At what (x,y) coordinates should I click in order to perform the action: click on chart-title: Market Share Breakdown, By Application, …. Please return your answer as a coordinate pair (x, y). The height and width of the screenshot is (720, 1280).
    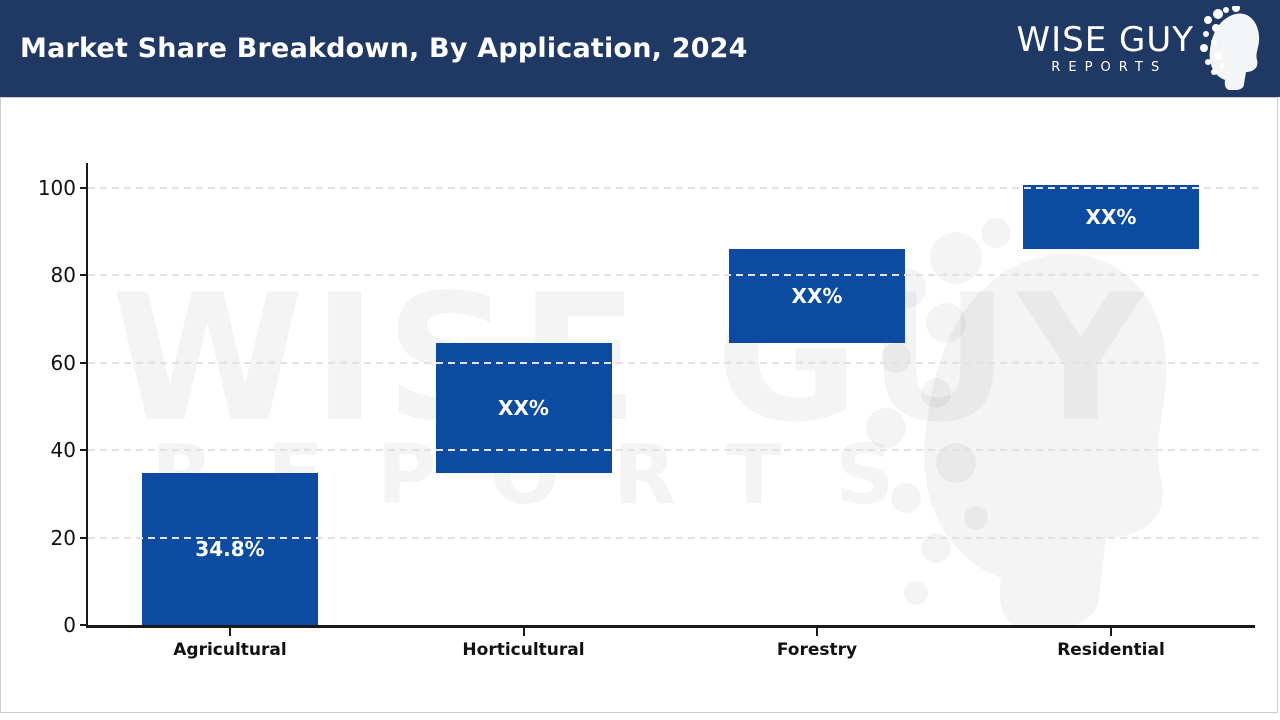
    Looking at the image, I should click on (384, 48).